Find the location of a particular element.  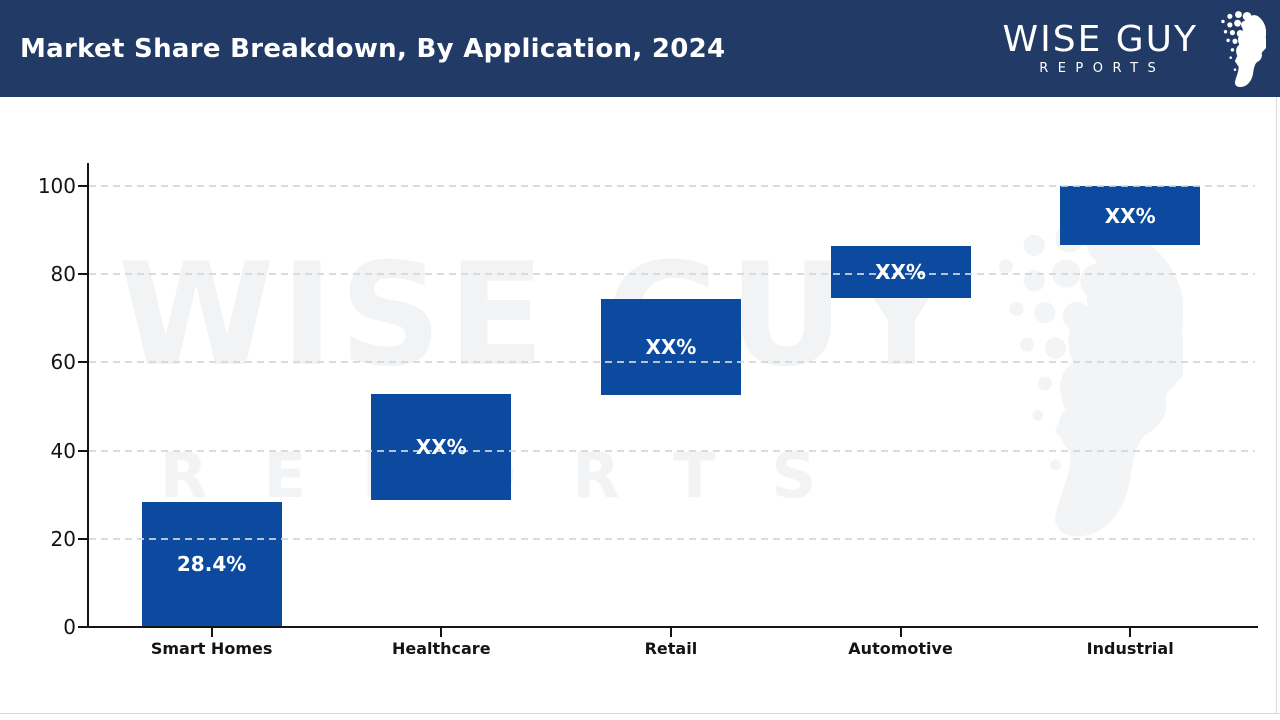

y-tick-label: 0 is located at coordinates (69, 627).